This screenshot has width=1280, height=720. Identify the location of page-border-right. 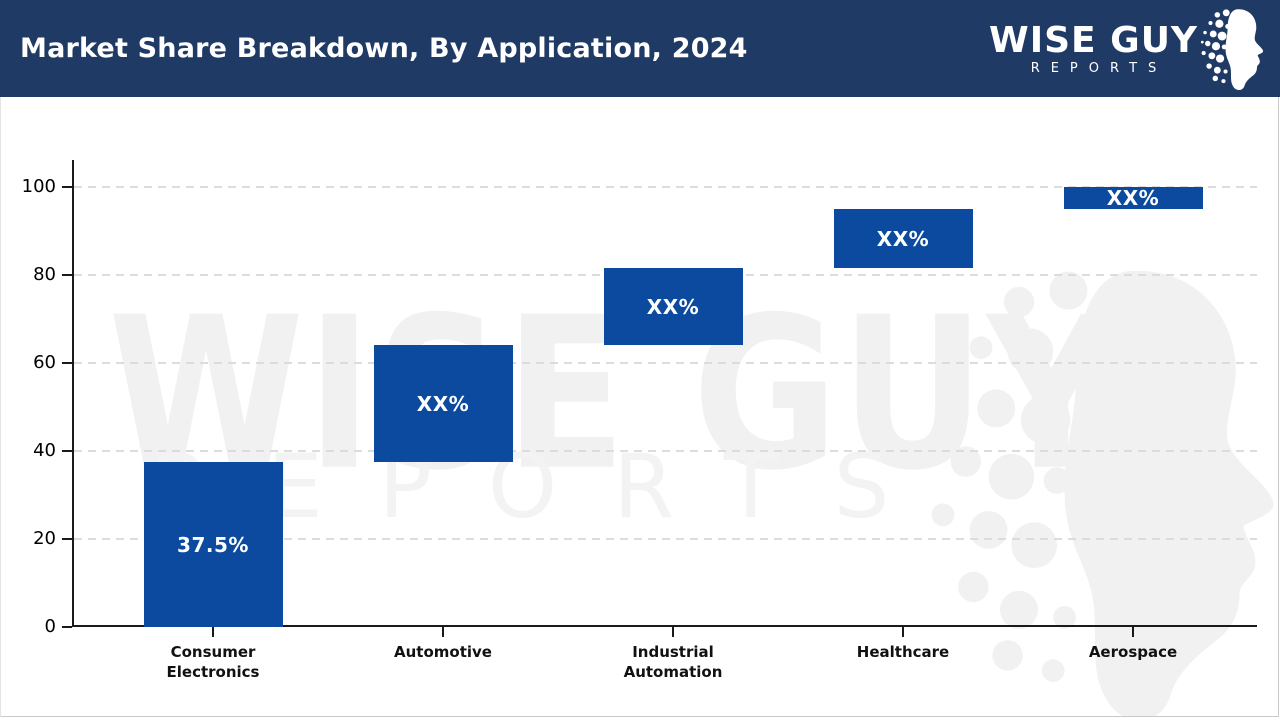
(1278, 407).